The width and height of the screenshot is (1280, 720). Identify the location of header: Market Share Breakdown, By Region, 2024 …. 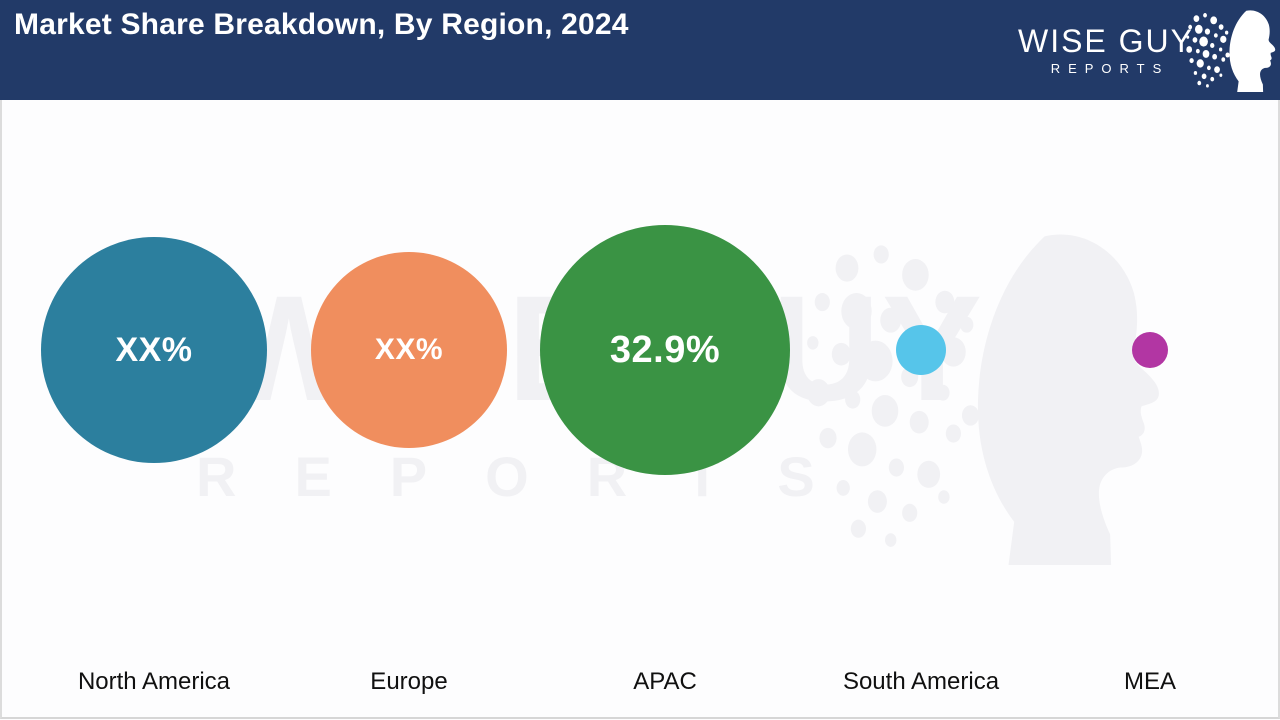
(640, 50).